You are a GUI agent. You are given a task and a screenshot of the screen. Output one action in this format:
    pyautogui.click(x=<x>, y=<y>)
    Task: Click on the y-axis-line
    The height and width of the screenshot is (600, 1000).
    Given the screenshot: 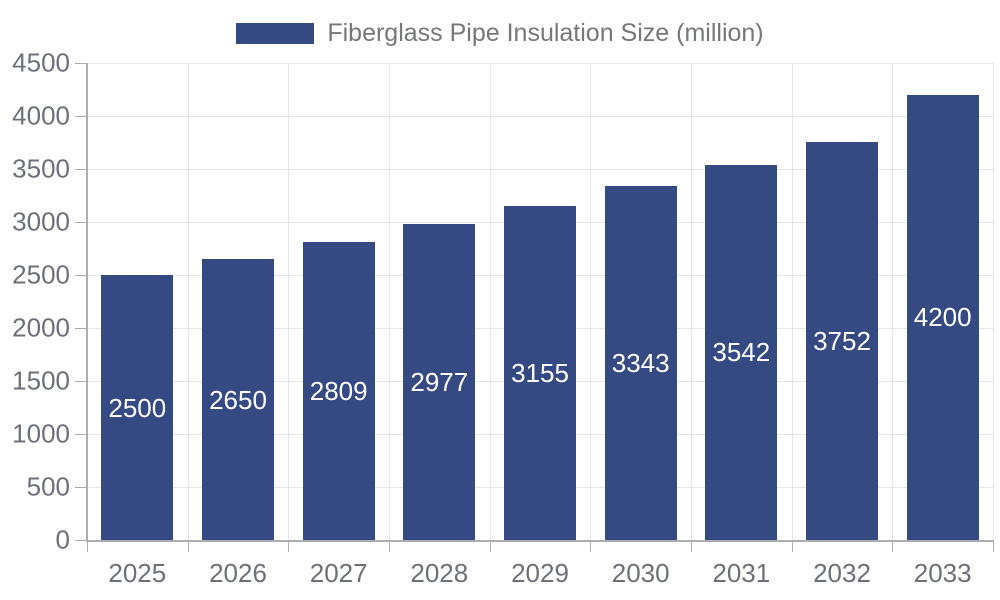 What is the action you would take?
    pyautogui.click(x=87, y=302)
    